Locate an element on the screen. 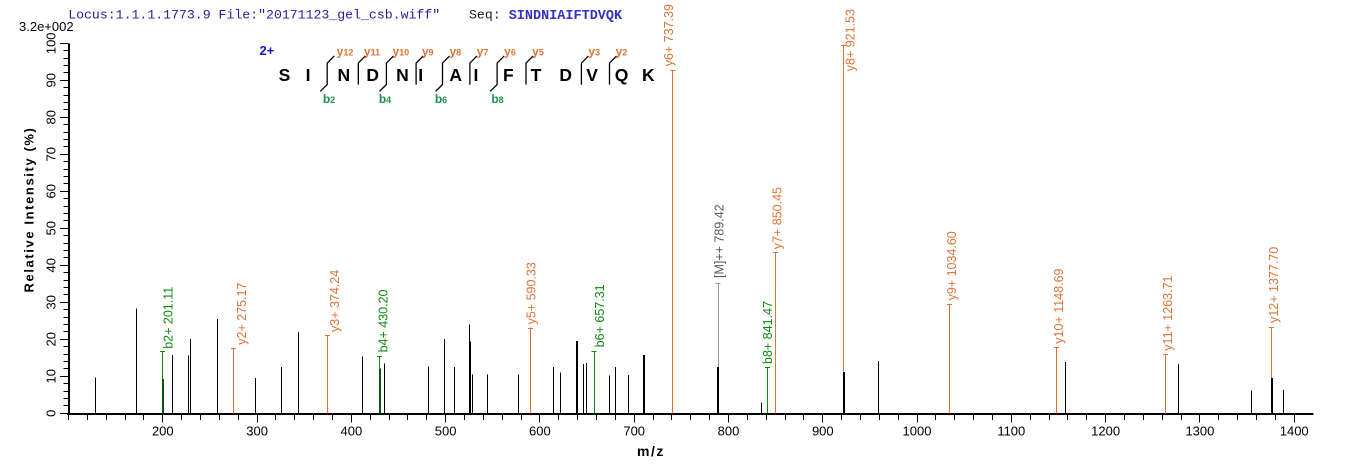 Image resolution: width=1362 pixels, height=473 pixels. svg-text: y3+ 374.24 is located at coordinates (335, 301).